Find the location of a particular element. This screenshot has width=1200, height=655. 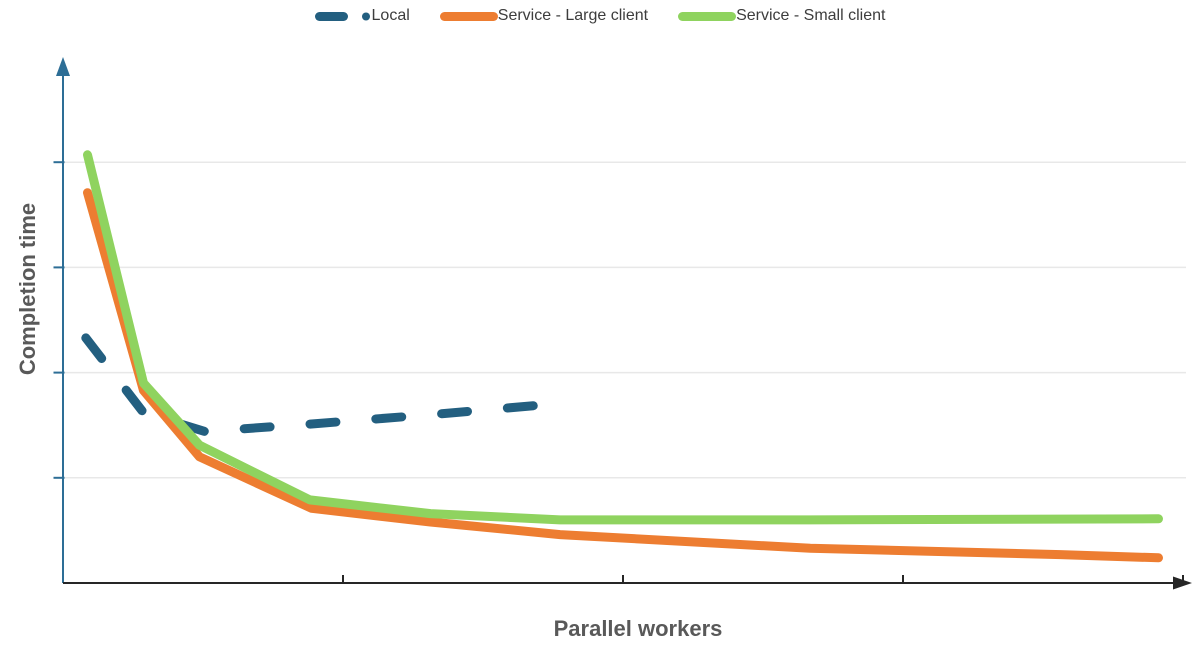

y-axis-title: Completion time is located at coordinates (27, 289).